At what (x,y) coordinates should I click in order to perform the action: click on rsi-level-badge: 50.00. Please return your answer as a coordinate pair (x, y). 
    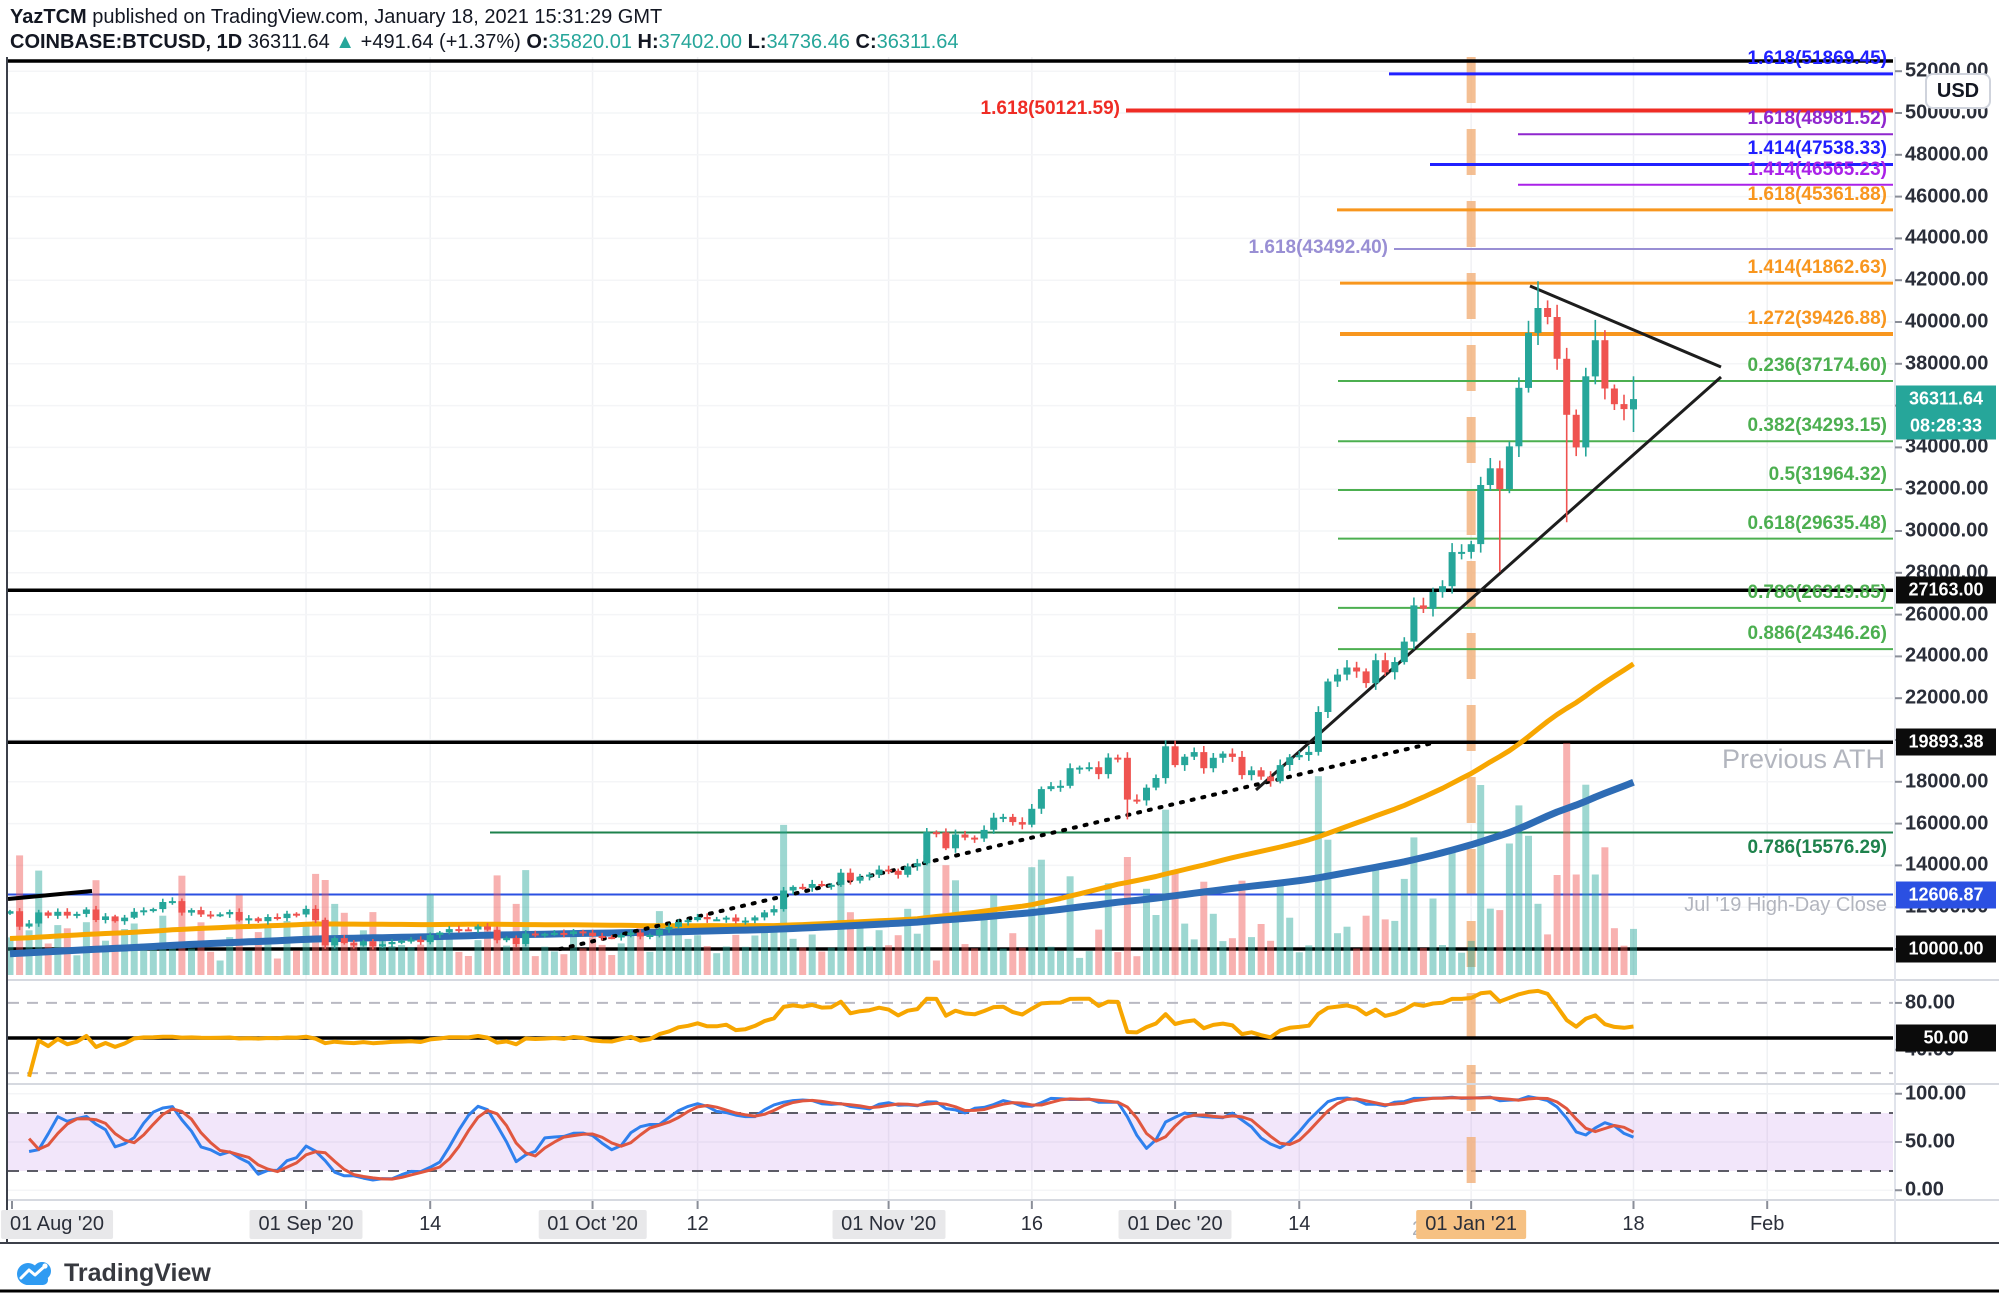
    Looking at the image, I should click on (1946, 1038).